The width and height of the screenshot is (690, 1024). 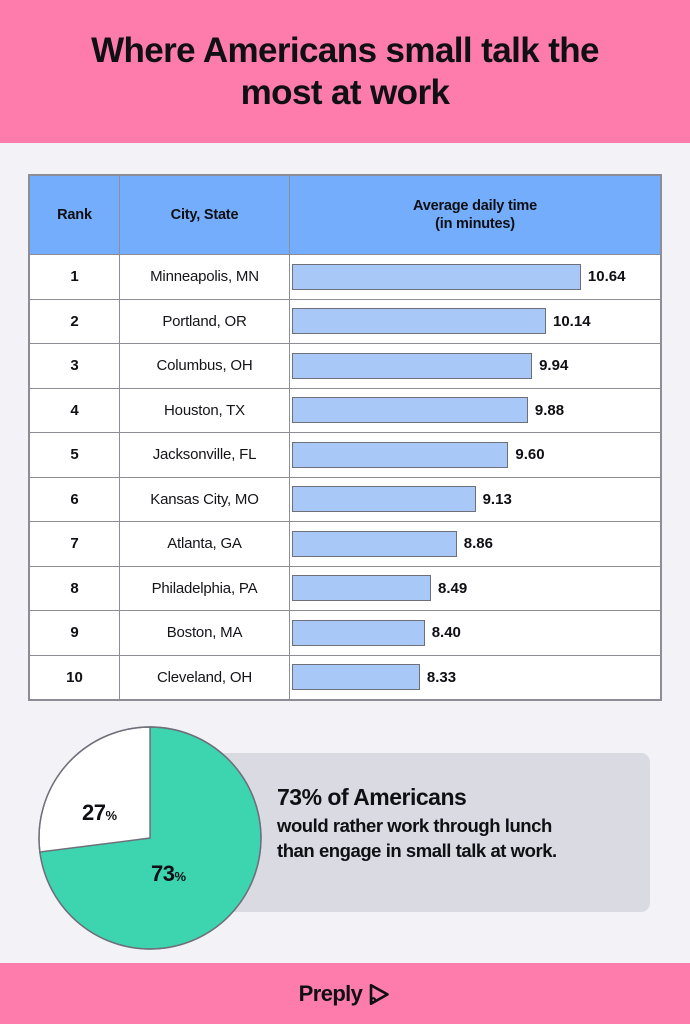 I want to click on cell-rank: 2, so click(x=74, y=321).